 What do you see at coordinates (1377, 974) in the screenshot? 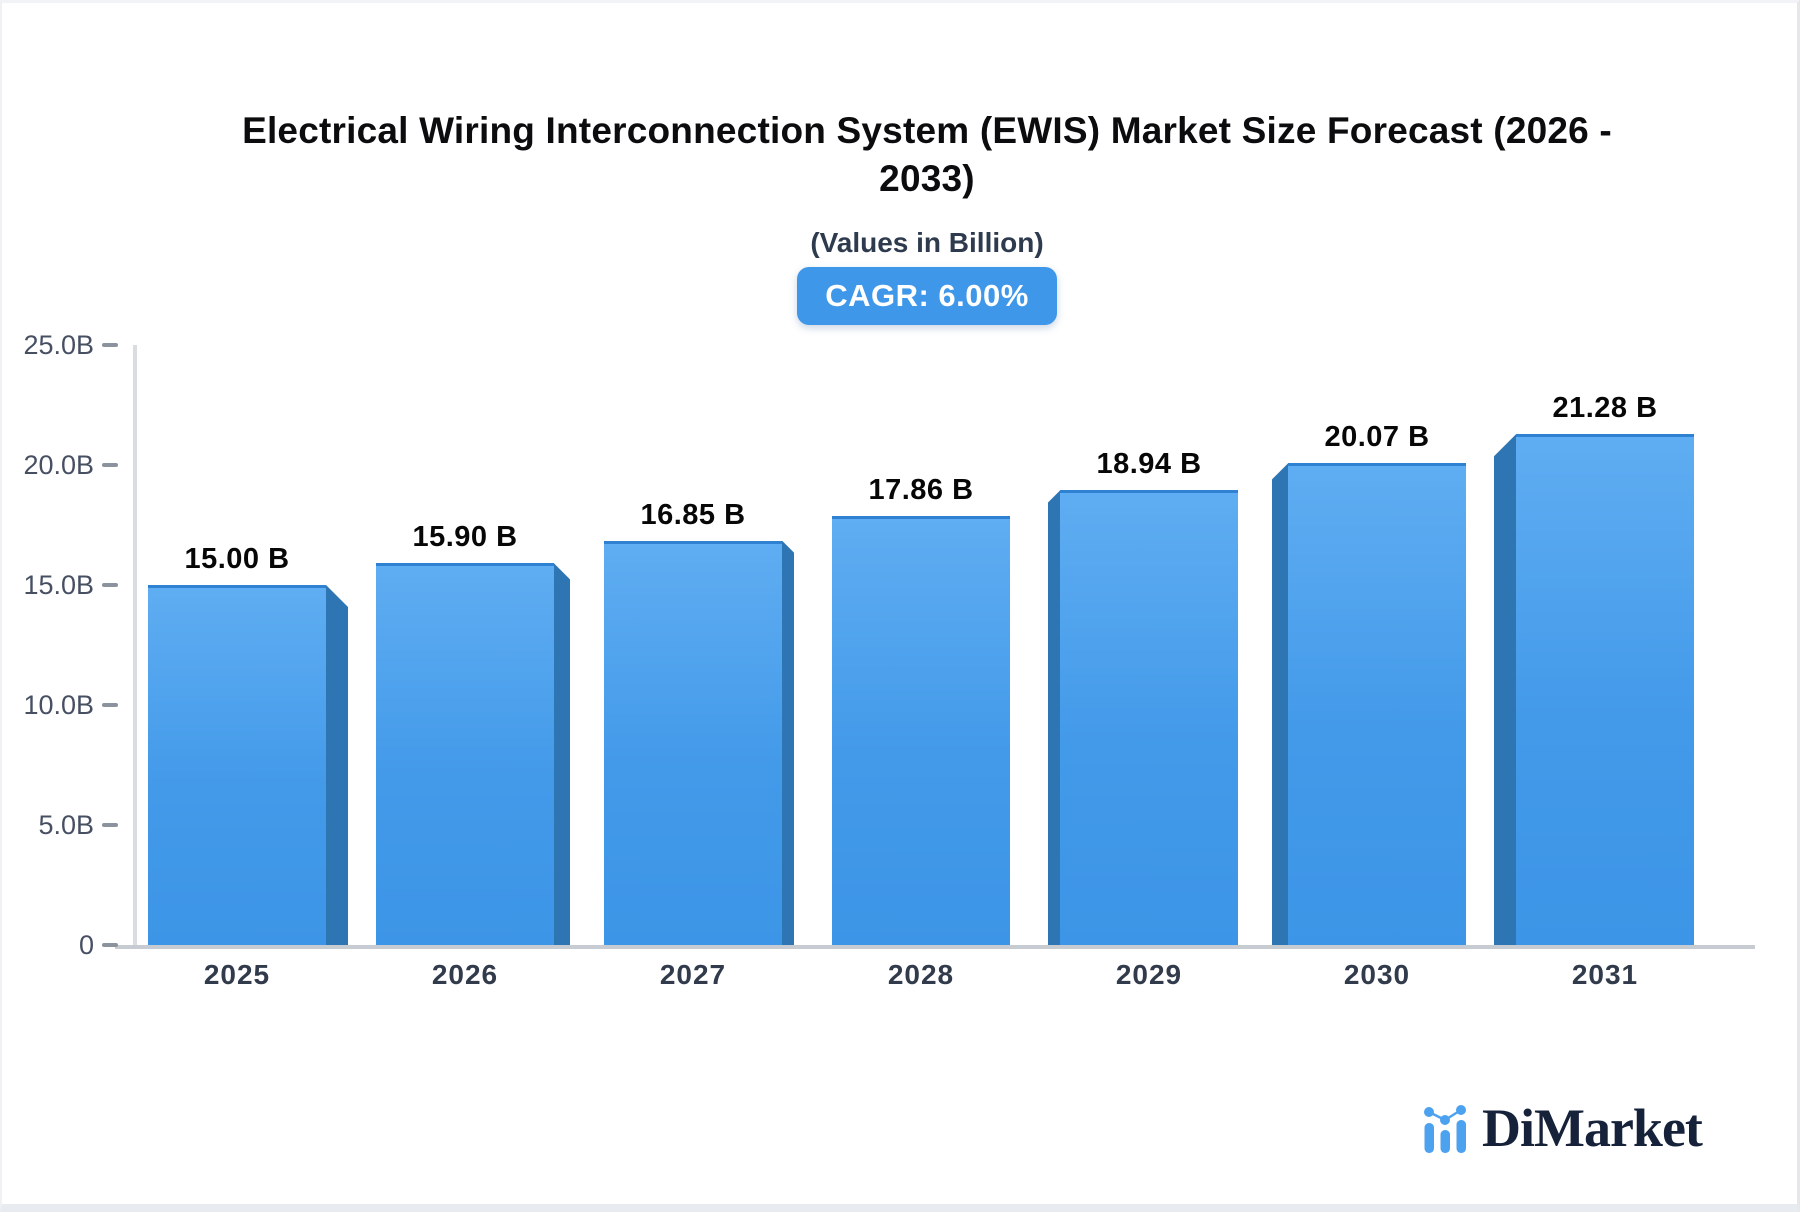
I see `x-axis-label: 2030` at bounding box center [1377, 974].